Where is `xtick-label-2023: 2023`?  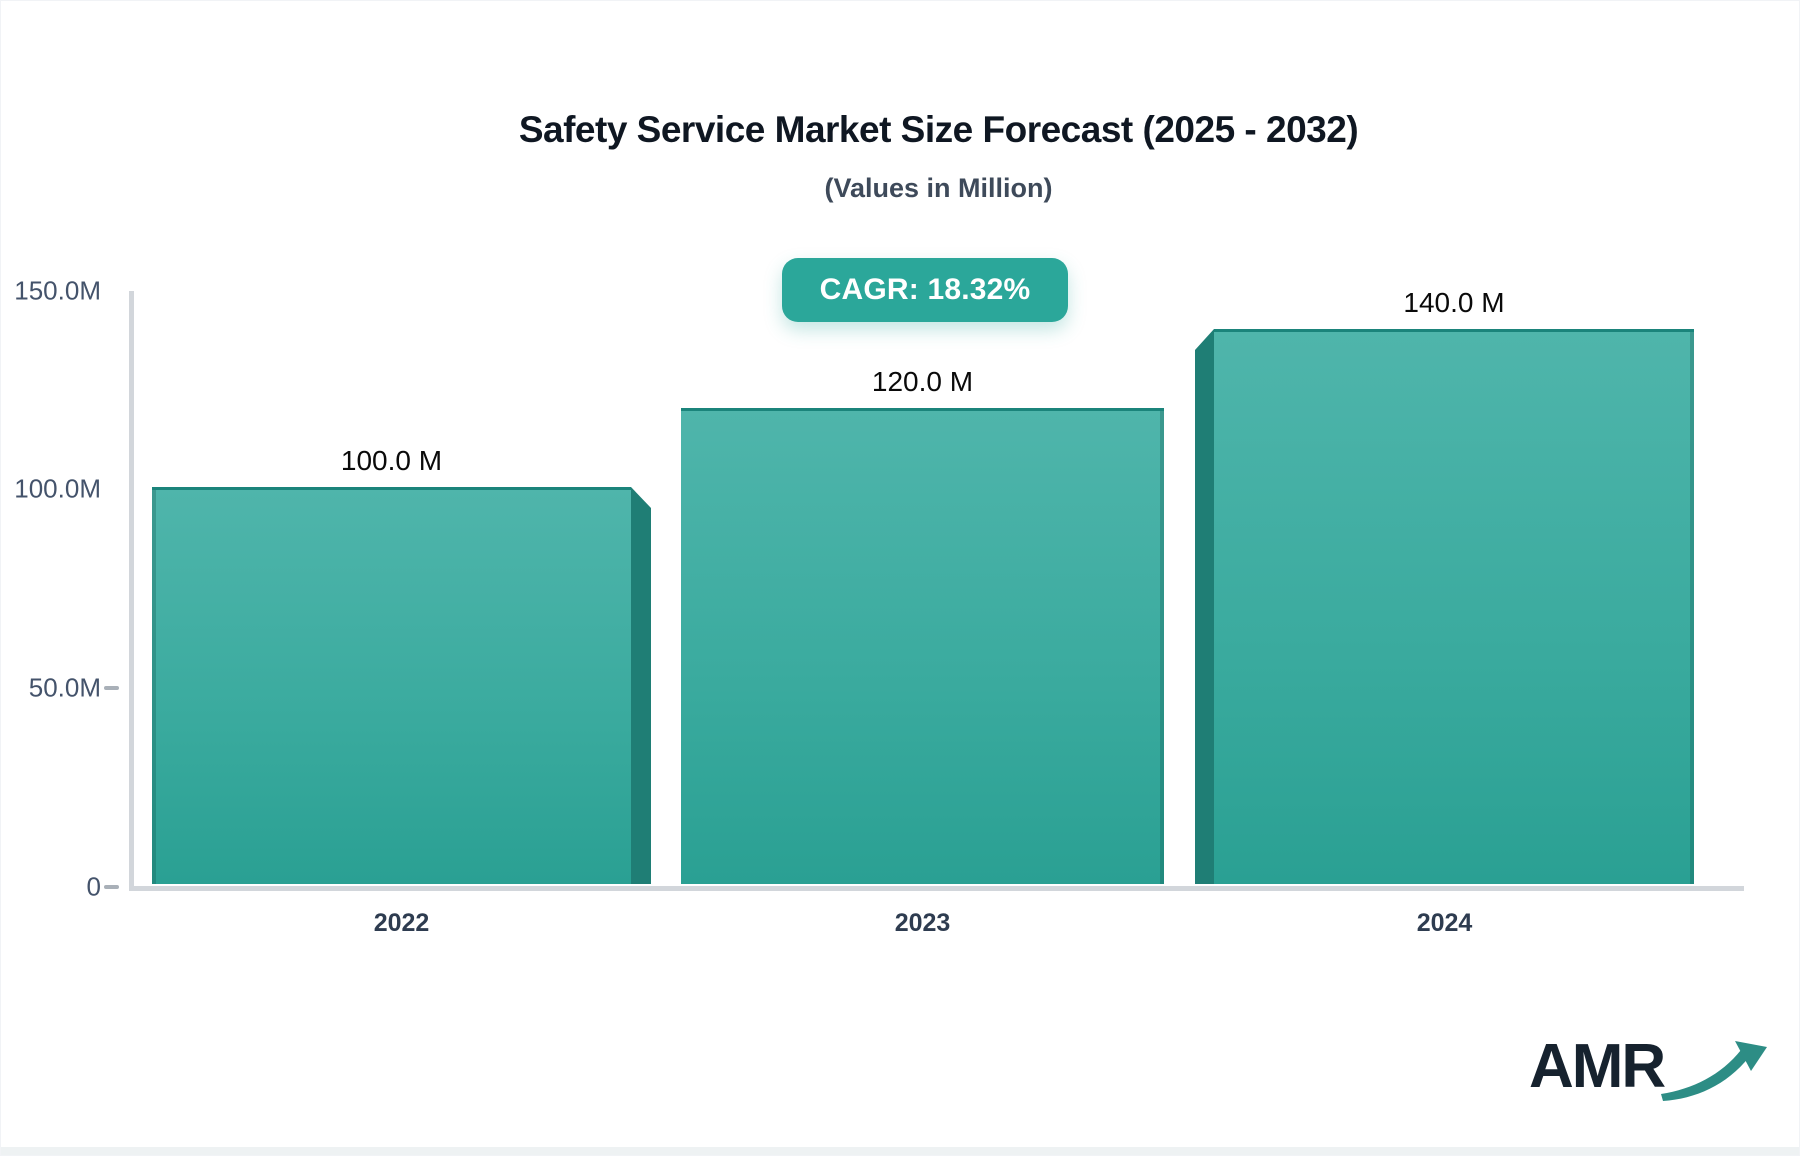 xtick-label-2023: 2023 is located at coordinates (922, 923).